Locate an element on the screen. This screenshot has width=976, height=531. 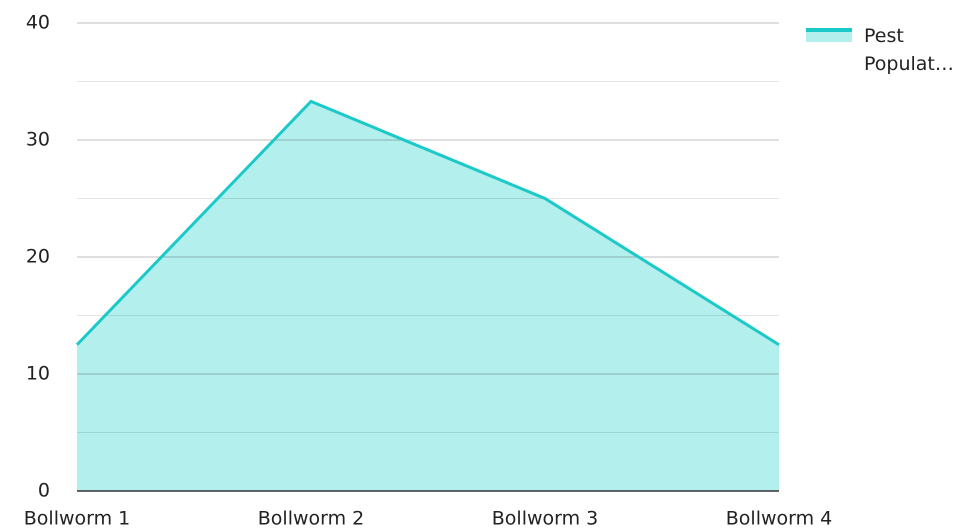
y-tick-label: 40 is located at coordinates (38, 23).